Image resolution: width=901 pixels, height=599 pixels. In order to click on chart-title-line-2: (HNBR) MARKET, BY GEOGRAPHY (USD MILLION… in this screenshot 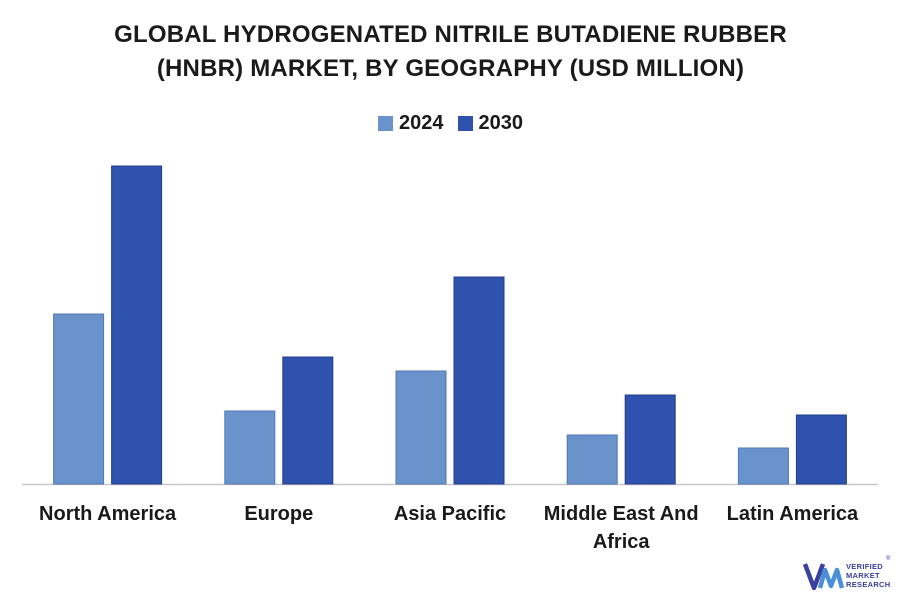, I will do `click(450, 68)`.